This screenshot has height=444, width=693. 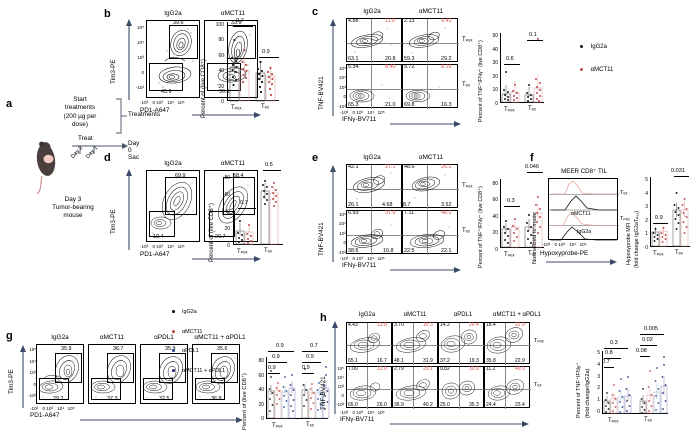 I want to click on panel-f-xtick-3: 10⁵, so click(x=583, y=244).